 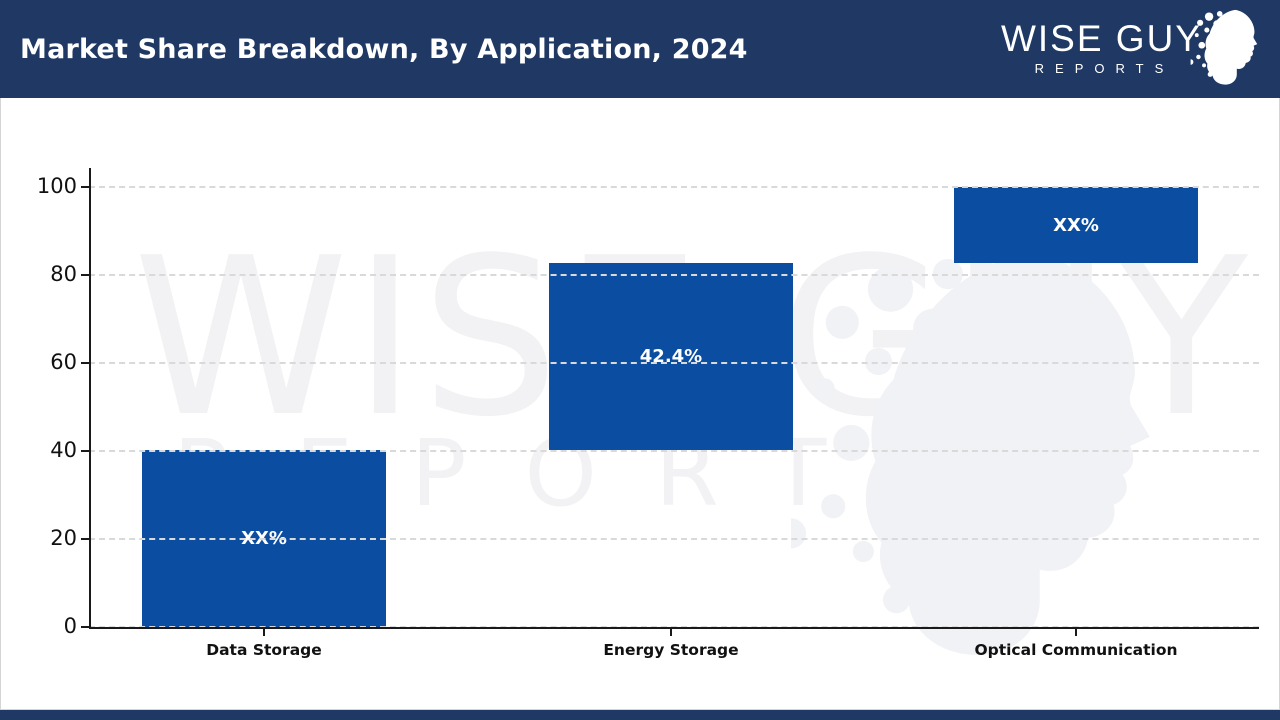 What do you see at coordinates (1227, 48) in the screenshot?
I see `logo-face-icon` at bounding box center [1227, 48].